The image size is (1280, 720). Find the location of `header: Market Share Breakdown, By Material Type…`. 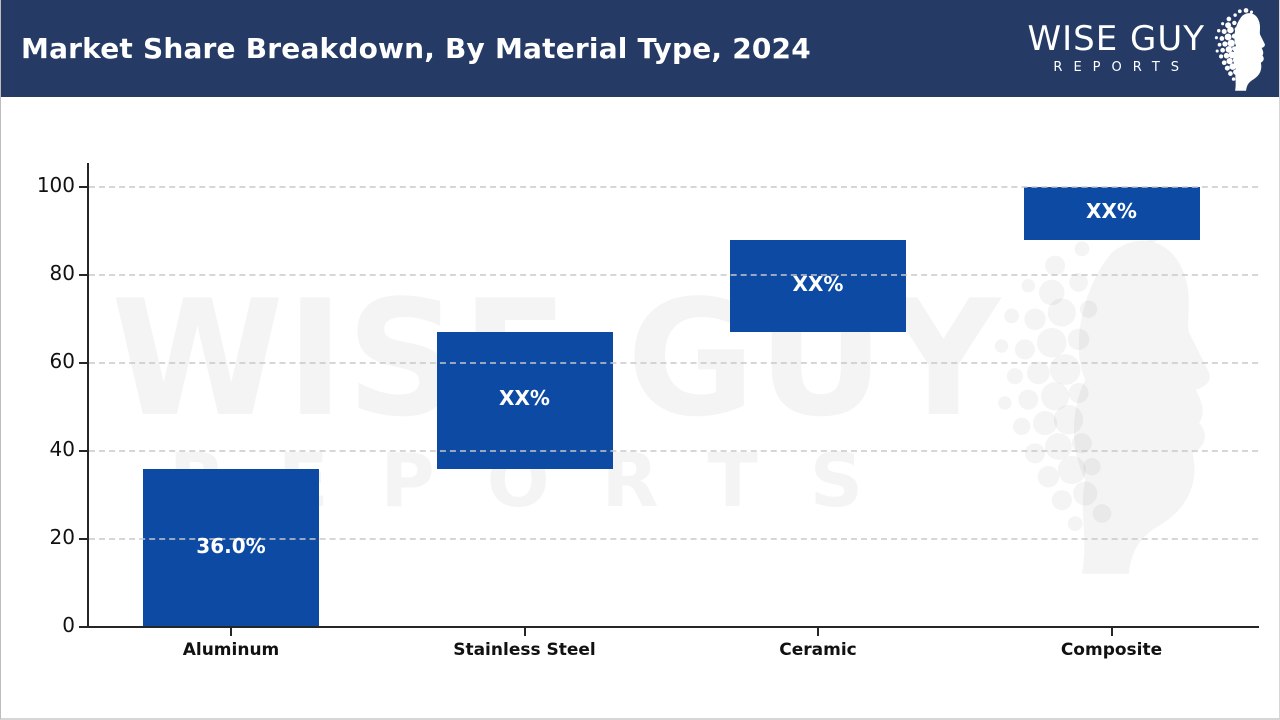

header: Market Share Breakdown, By Material Type… is located at coordinates (640, 48).